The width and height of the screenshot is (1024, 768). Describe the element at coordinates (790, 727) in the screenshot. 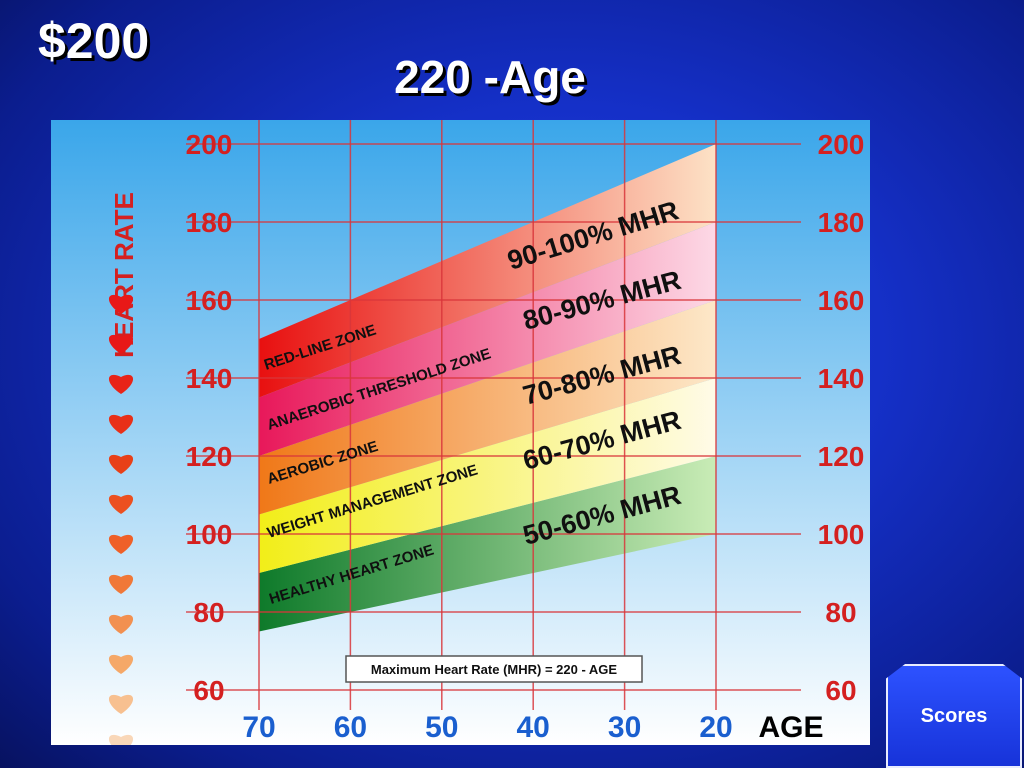

I see `x-axis-label: AGE` at that location.